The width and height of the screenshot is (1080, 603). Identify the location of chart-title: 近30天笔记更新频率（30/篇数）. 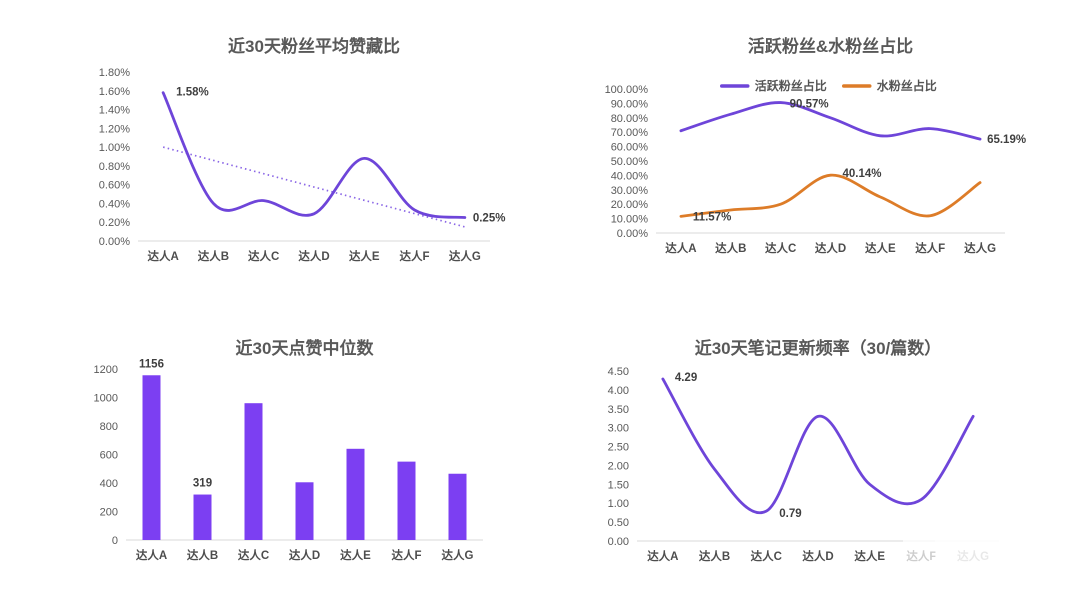
(818, 348).